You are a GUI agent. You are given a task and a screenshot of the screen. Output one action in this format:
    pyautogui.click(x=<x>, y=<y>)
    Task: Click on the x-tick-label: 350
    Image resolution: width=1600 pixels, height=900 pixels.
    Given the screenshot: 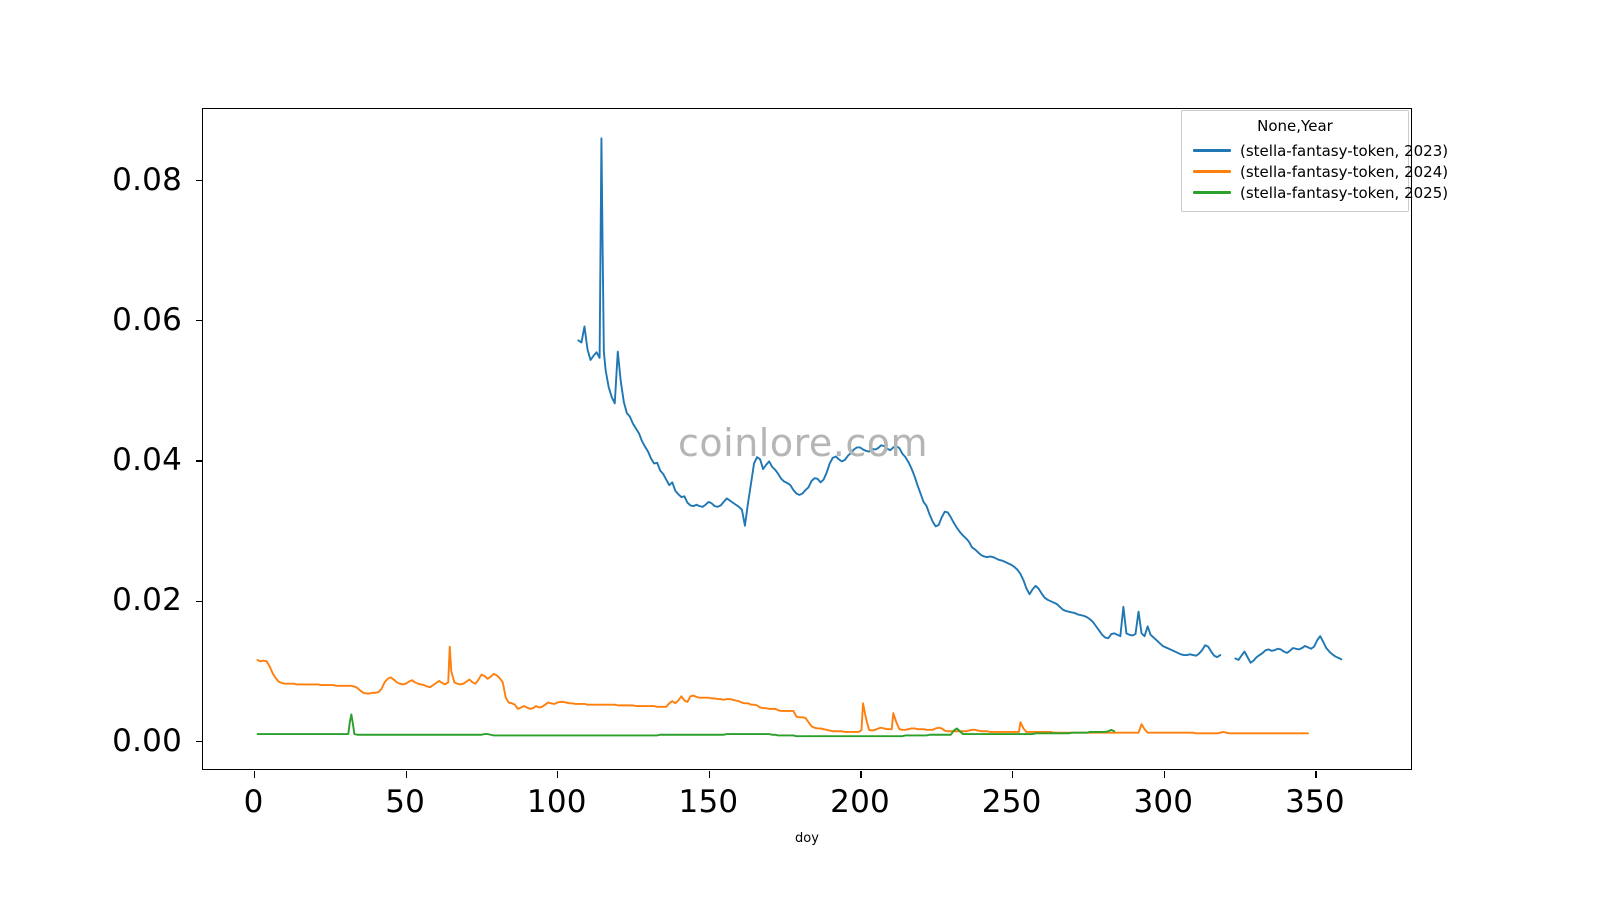 What is the action you would take?
    pyautogui.click(x=1315, y=802)
    